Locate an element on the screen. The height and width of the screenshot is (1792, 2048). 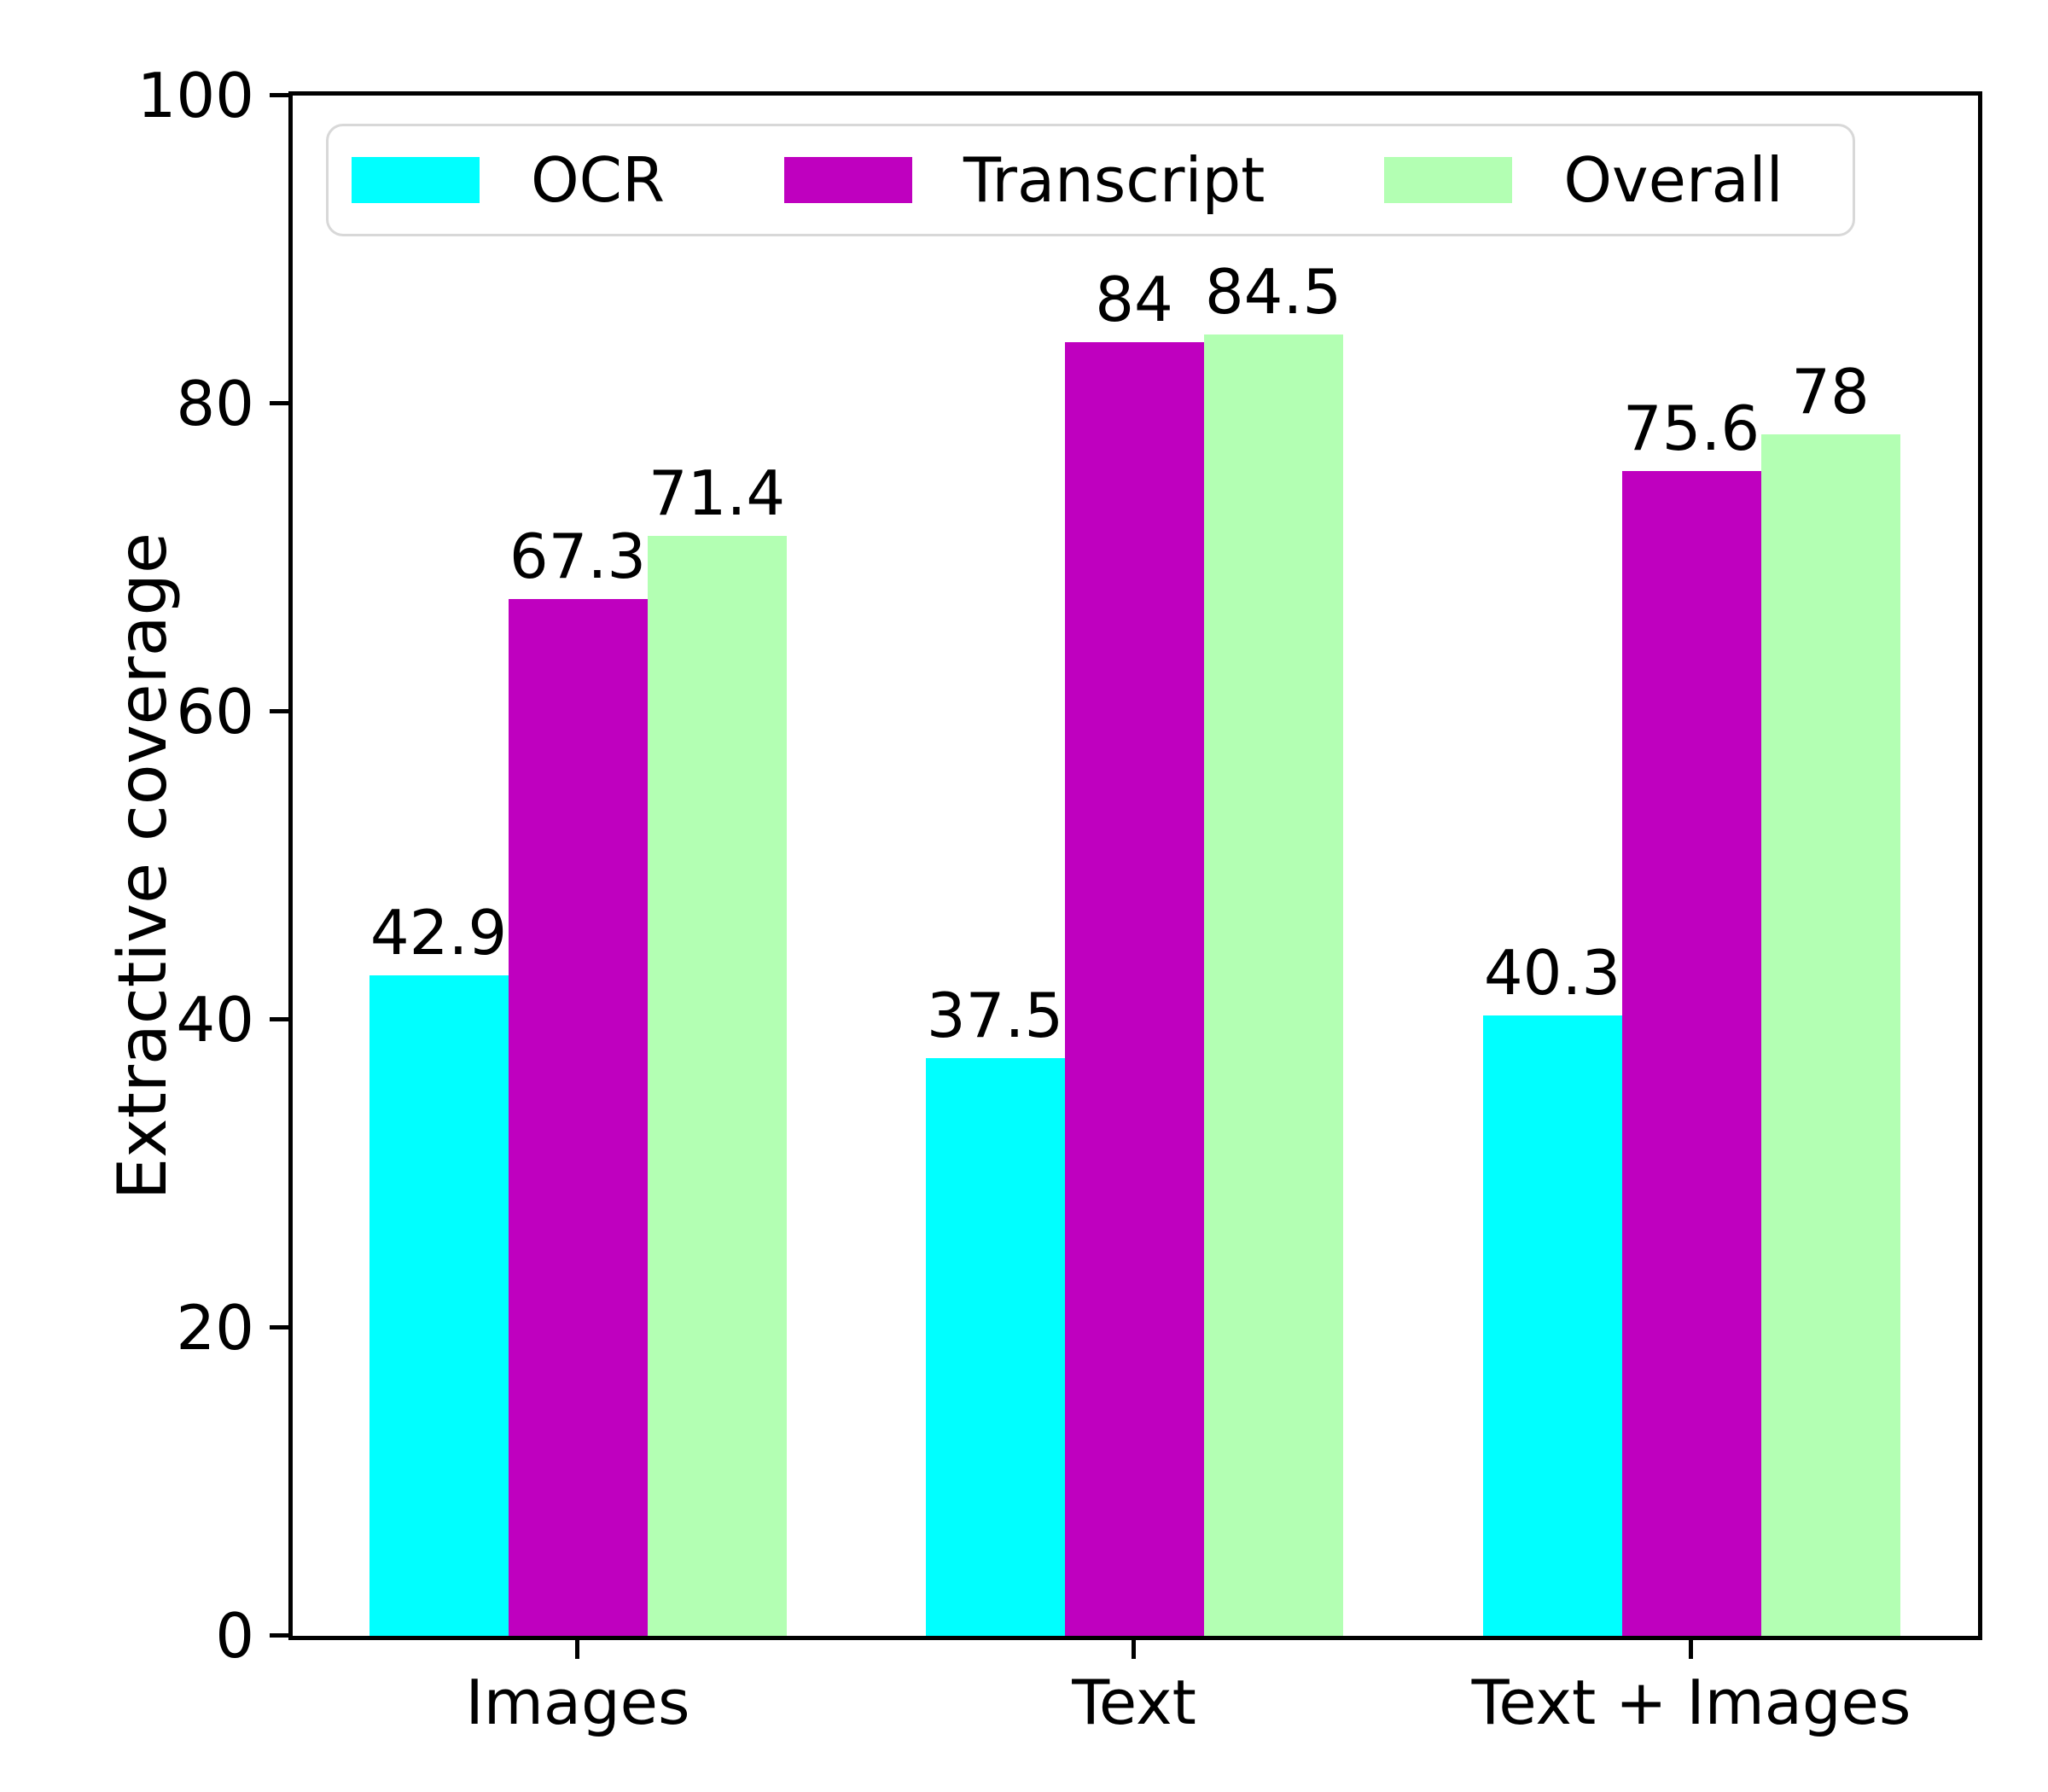
y-tick-label: 60 is located at coordinates (215, 712).